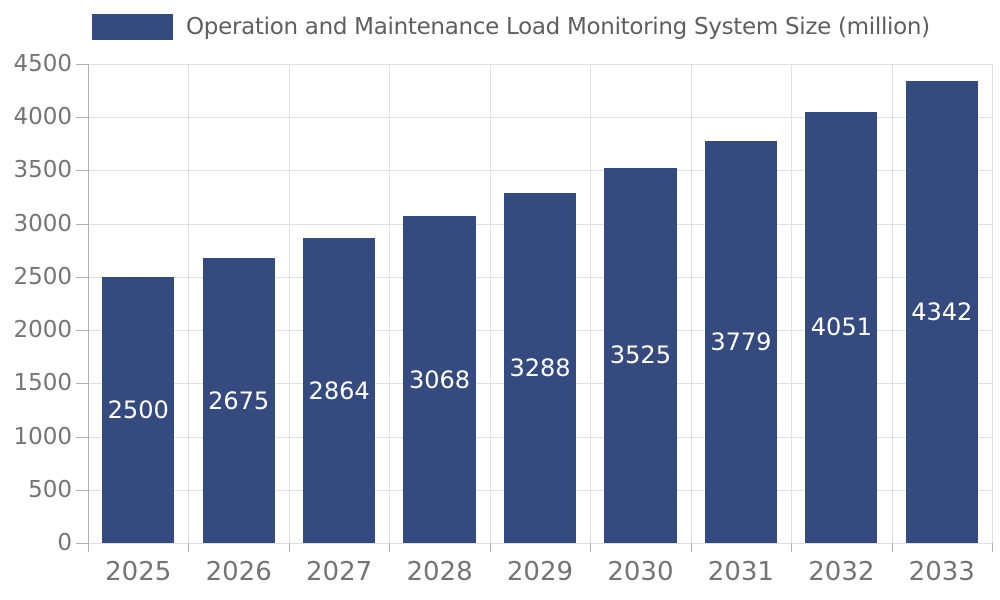  I want to click on x-axis-label: 2027, so click(339, 572).